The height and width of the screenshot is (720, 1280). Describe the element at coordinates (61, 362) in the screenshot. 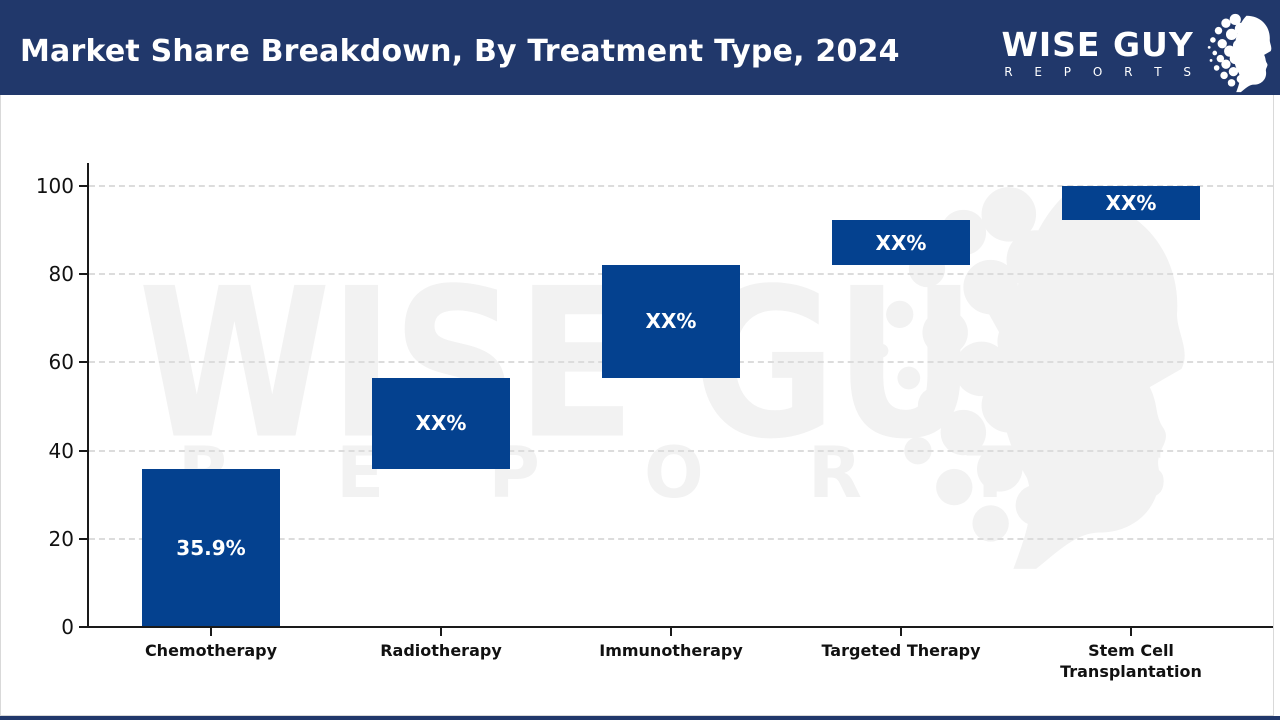

I see `y-tick-label: 60` at that location.